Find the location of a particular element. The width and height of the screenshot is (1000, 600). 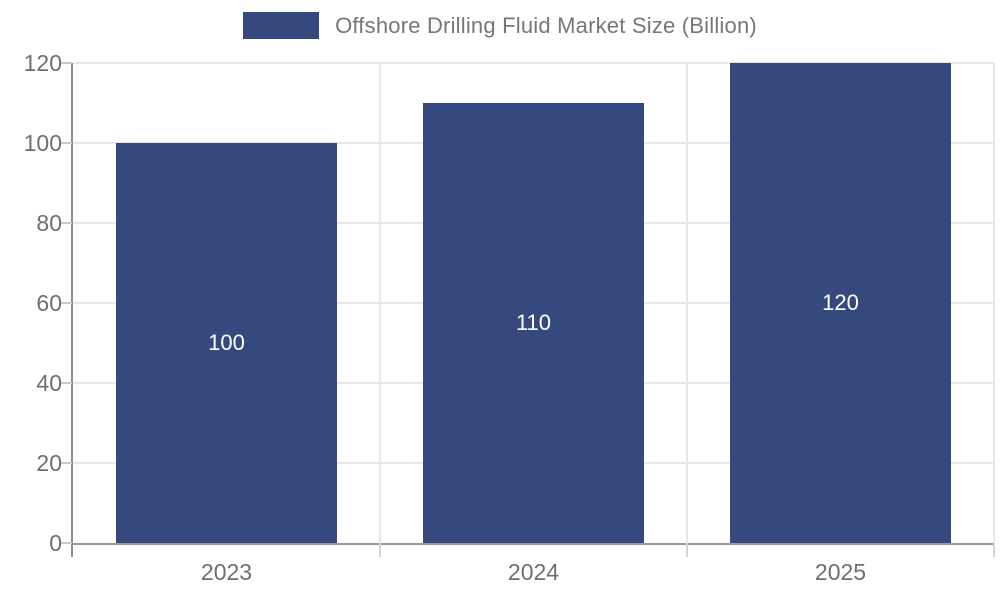

x-tick-label: 2024 is located at coordinates (533, 572).